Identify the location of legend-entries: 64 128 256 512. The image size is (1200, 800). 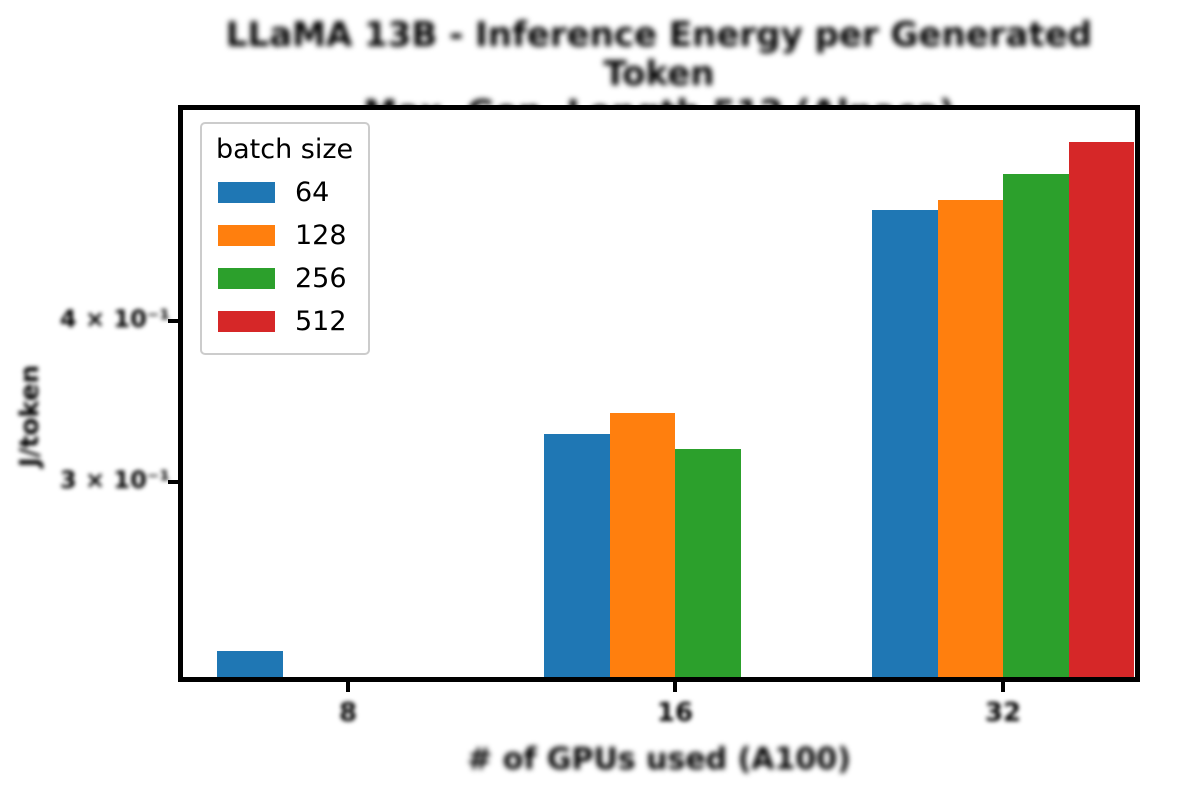
(285, 257).